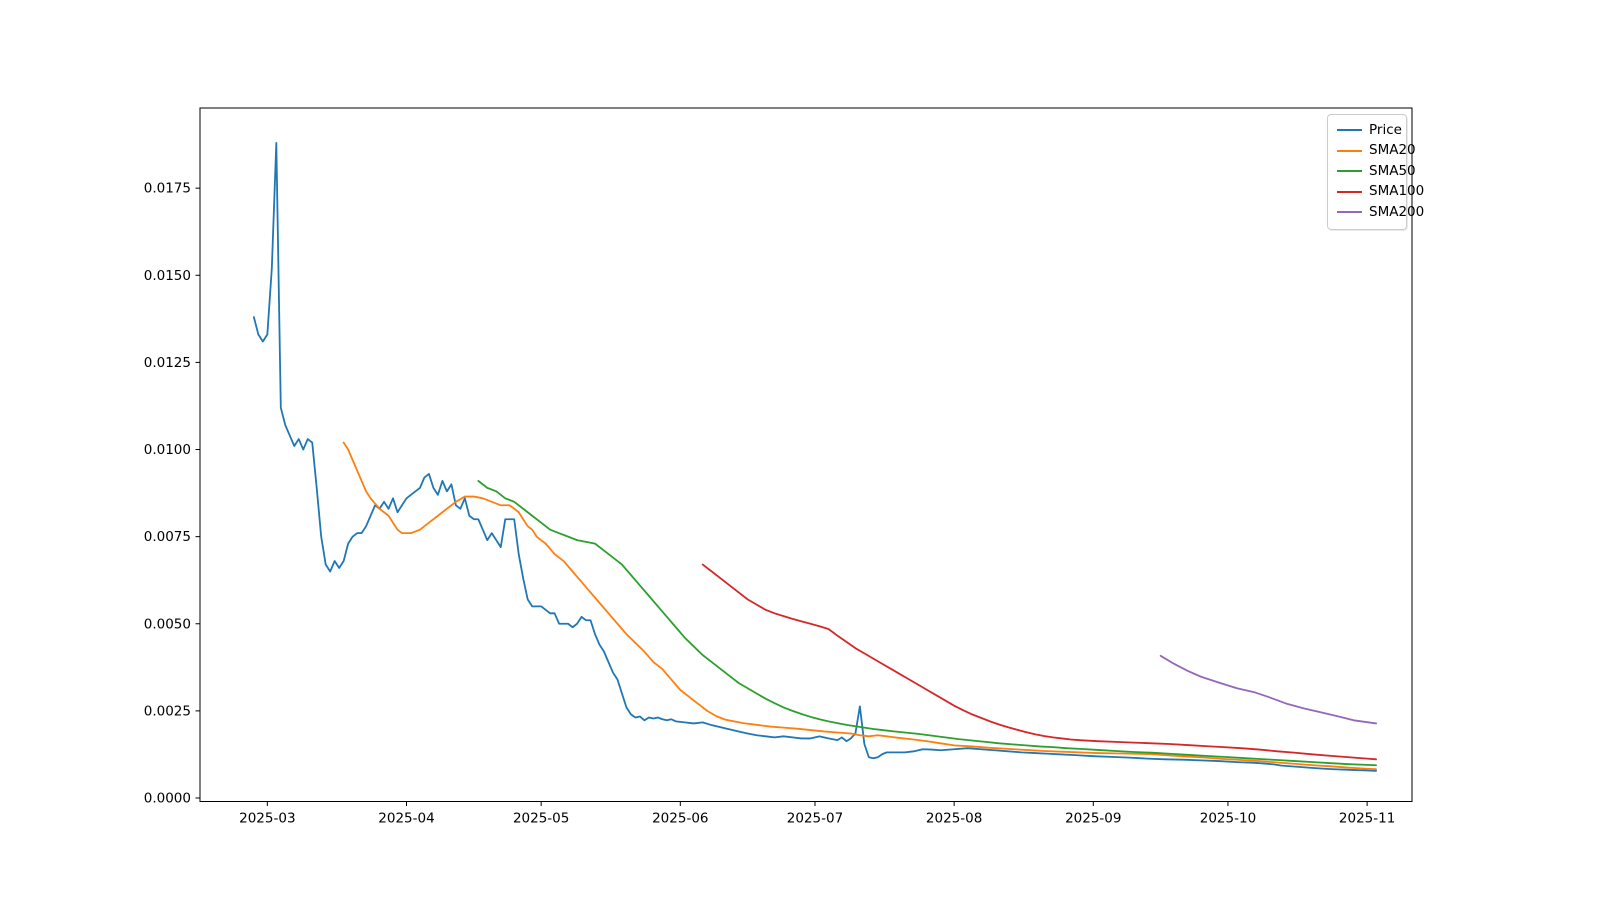 This screenshot has width=1600, height=900. I want to click on y-tick-label: 0.0075, so click(167, 537).